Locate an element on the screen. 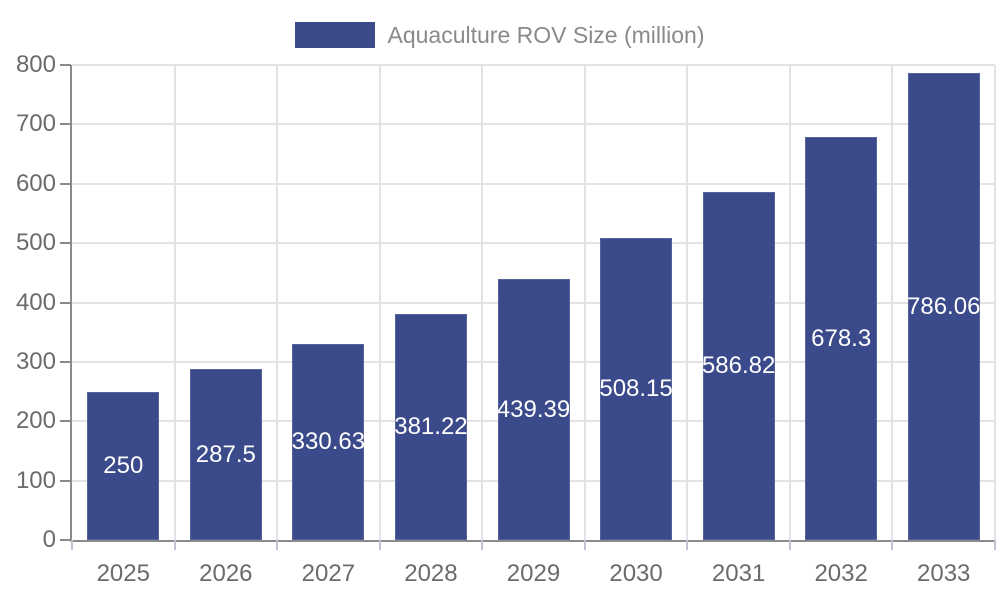  x-tick-label: 2029 is located at coordinates (533, 573).